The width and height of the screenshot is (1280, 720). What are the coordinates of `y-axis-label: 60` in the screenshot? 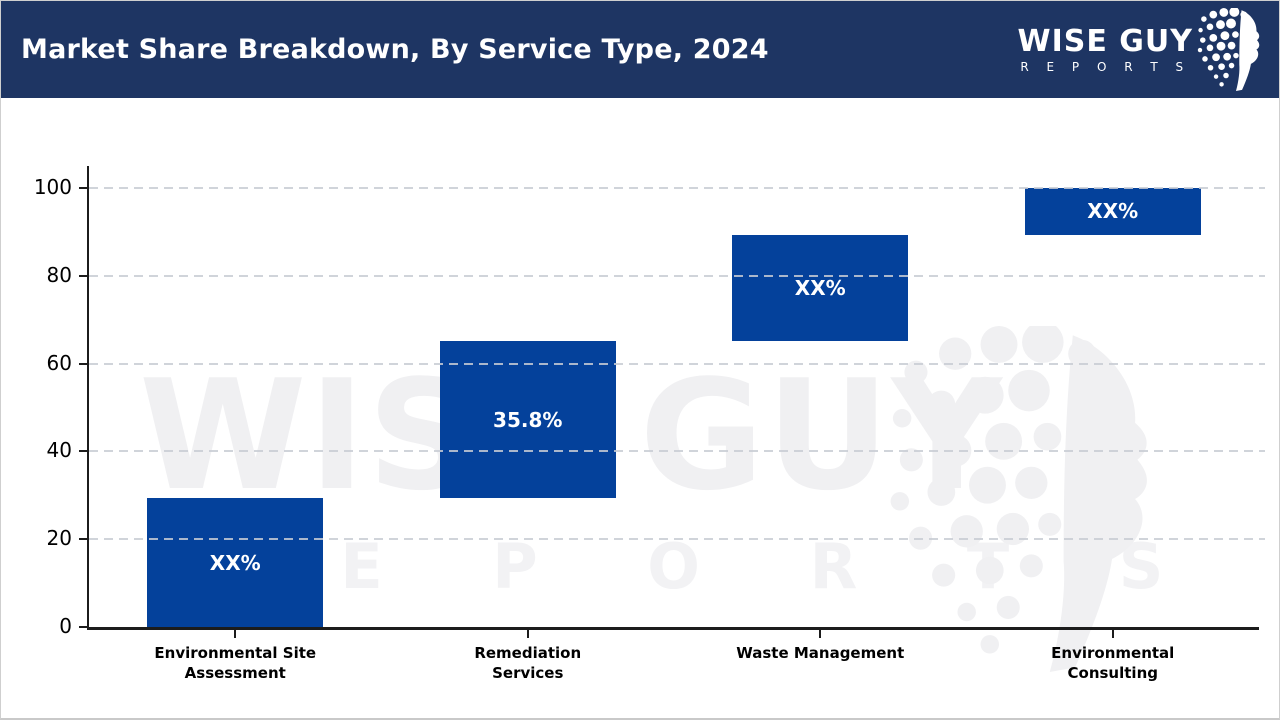 It's located at (59, 362).